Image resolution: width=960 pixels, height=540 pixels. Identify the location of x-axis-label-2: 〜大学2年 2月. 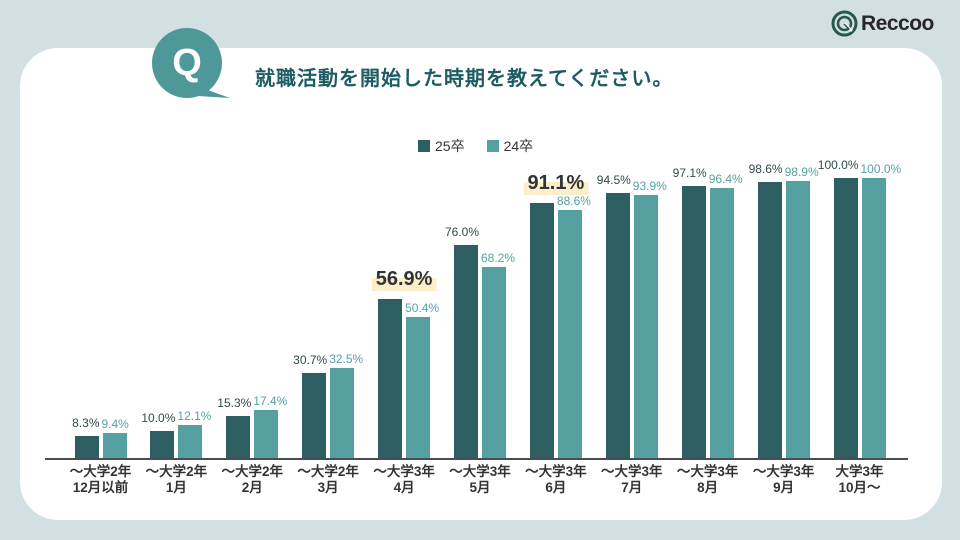
(252, 480).